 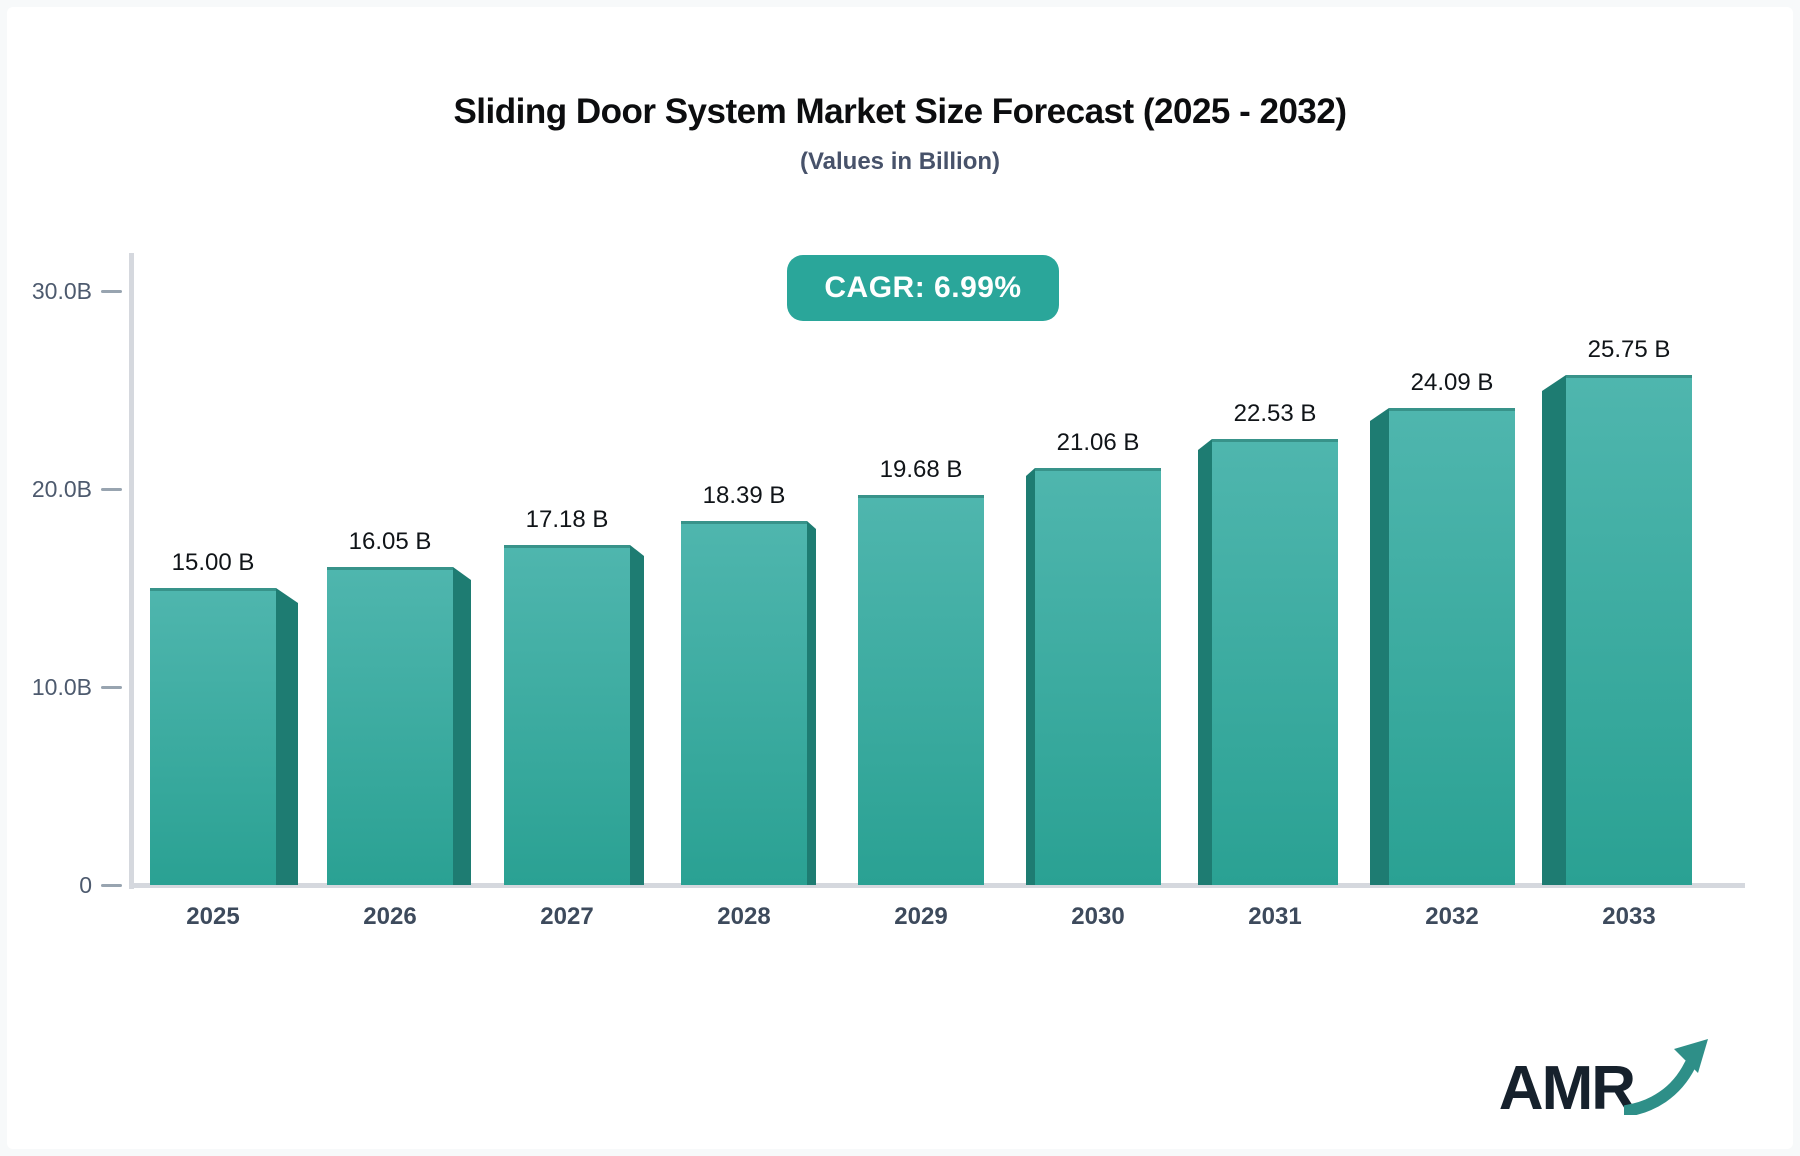 What do you see at coordinates (937, 885) in the screenshot?
I see `x-axis-baseline` at bounding box center [937, 885].